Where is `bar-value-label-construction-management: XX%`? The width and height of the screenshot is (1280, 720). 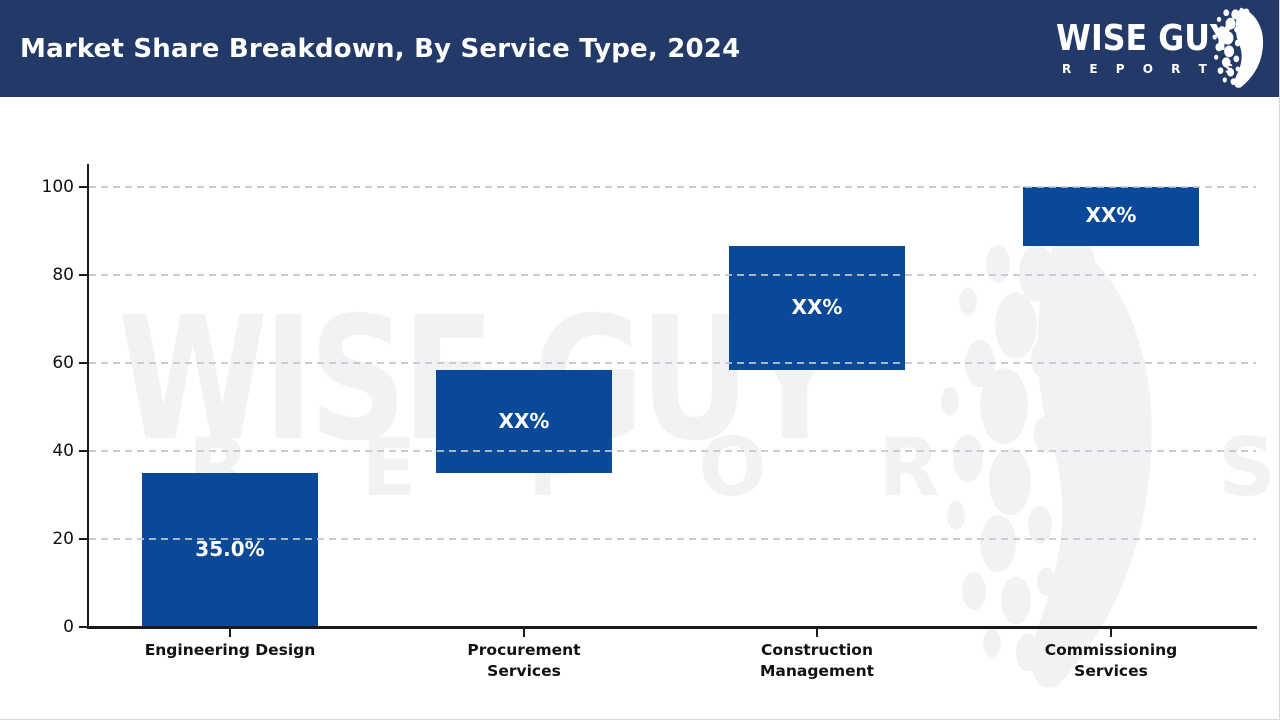
bar-value-label-construction-management: XX% is located at coordinates (817, 307).